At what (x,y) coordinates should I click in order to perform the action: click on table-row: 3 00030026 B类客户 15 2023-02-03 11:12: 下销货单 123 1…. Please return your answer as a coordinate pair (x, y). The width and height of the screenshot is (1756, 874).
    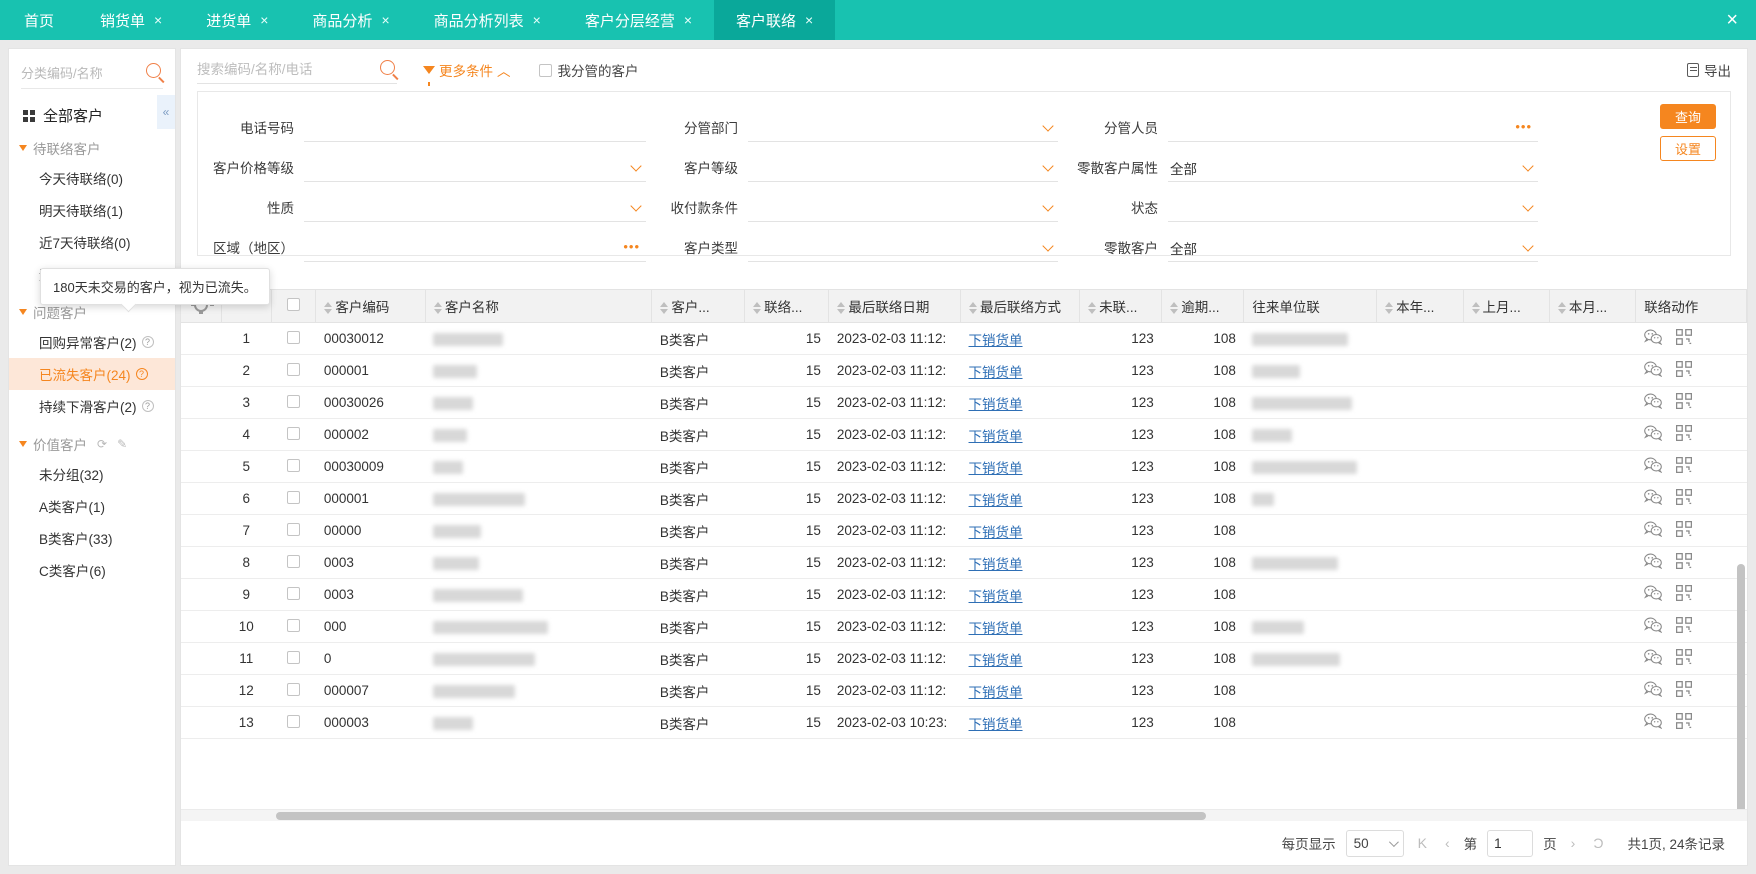
    Looking at the image, I should click on (964, 402).